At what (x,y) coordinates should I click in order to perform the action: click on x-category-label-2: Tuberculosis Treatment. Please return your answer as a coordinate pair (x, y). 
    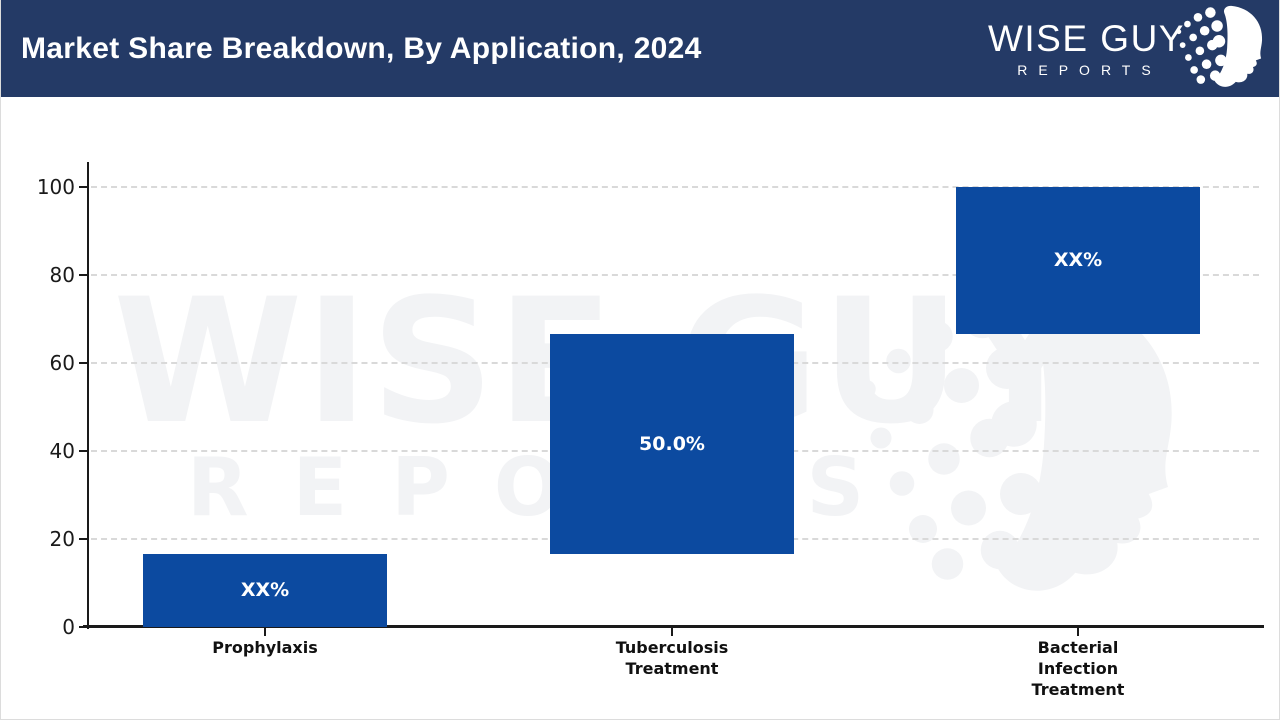
    Looking at the image, I should click on (672, 658).